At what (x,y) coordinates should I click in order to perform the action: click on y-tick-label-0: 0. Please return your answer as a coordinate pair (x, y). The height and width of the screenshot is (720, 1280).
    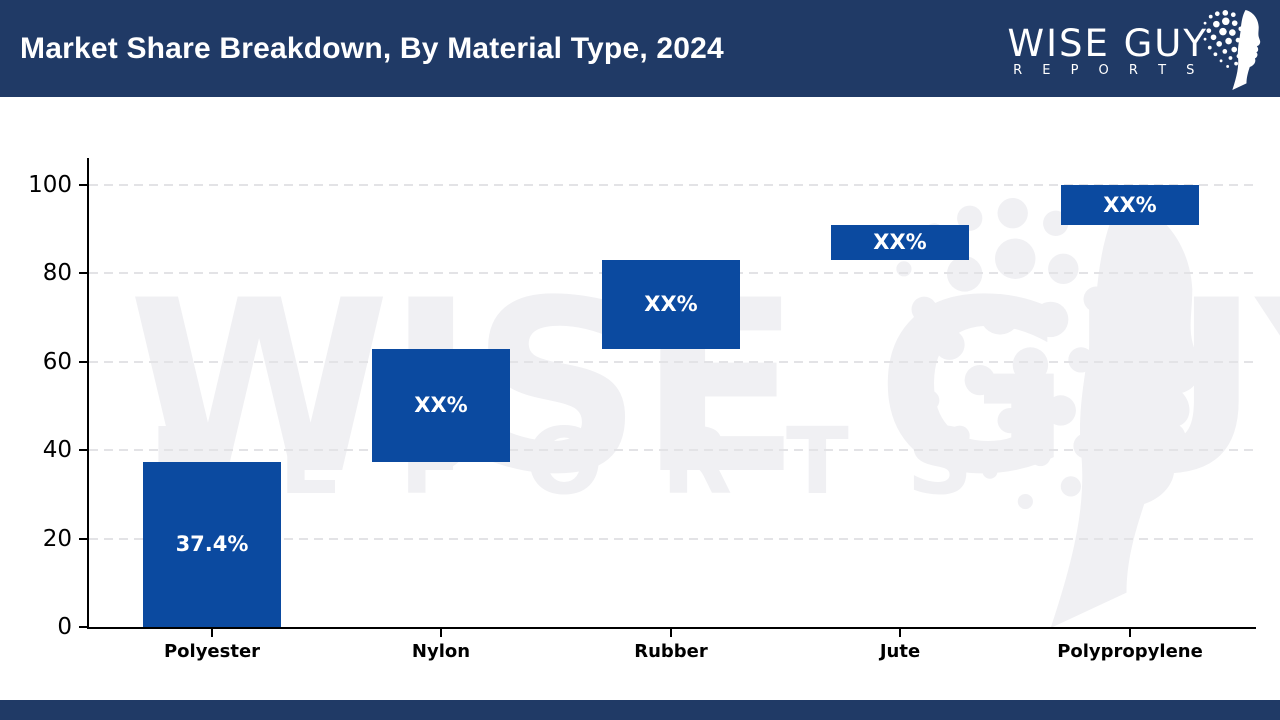
    Looking at the image, I should click on (64, 627).